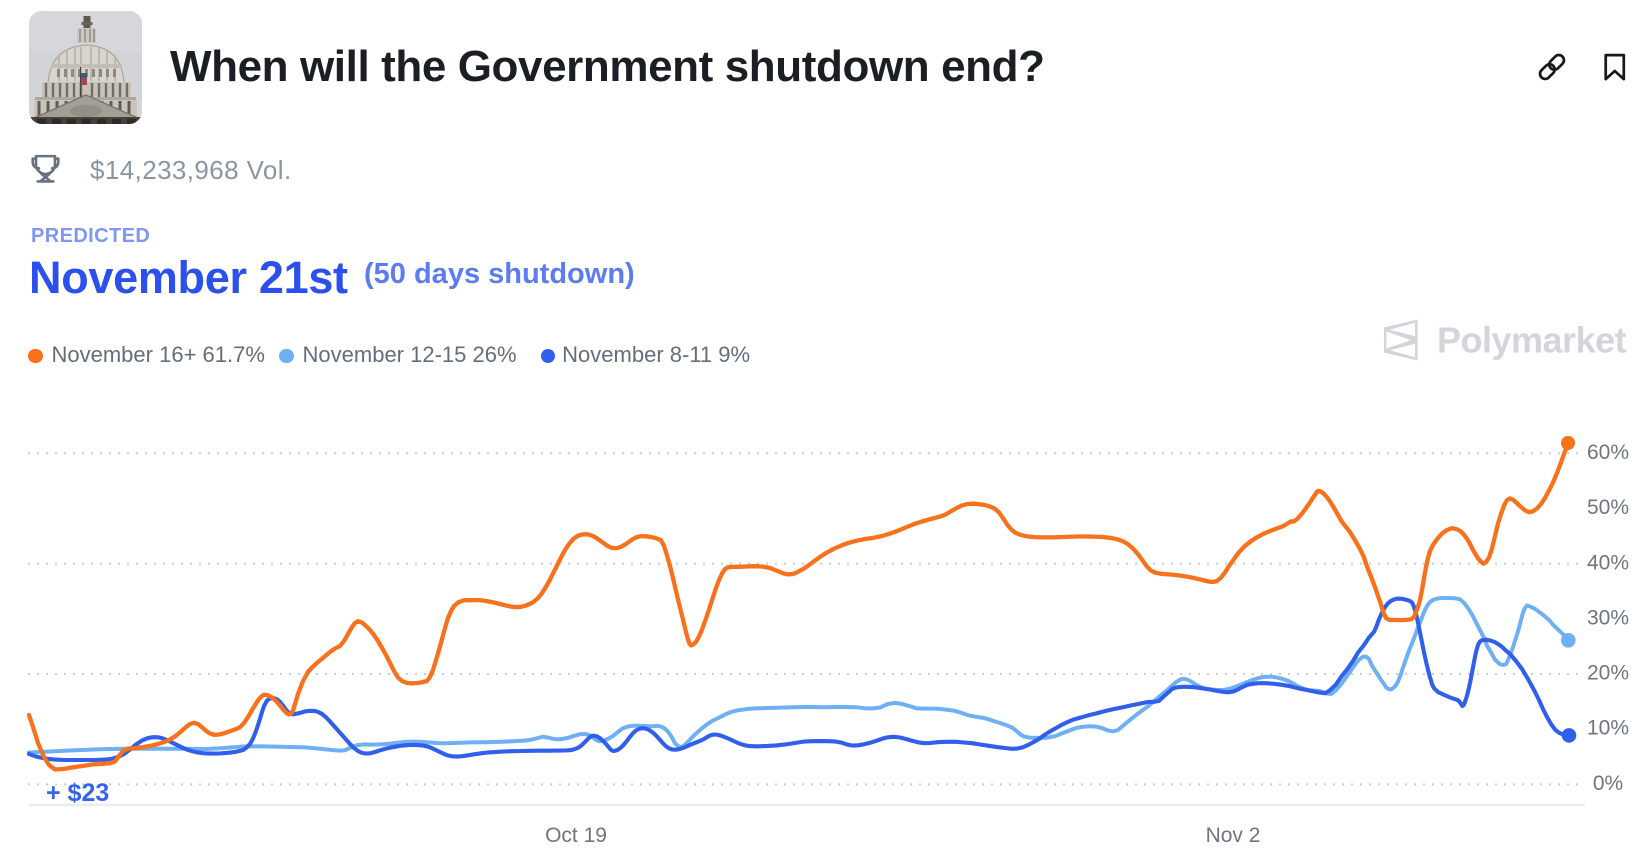  I want to click on svg-text: 50%, so click(1608, 507).